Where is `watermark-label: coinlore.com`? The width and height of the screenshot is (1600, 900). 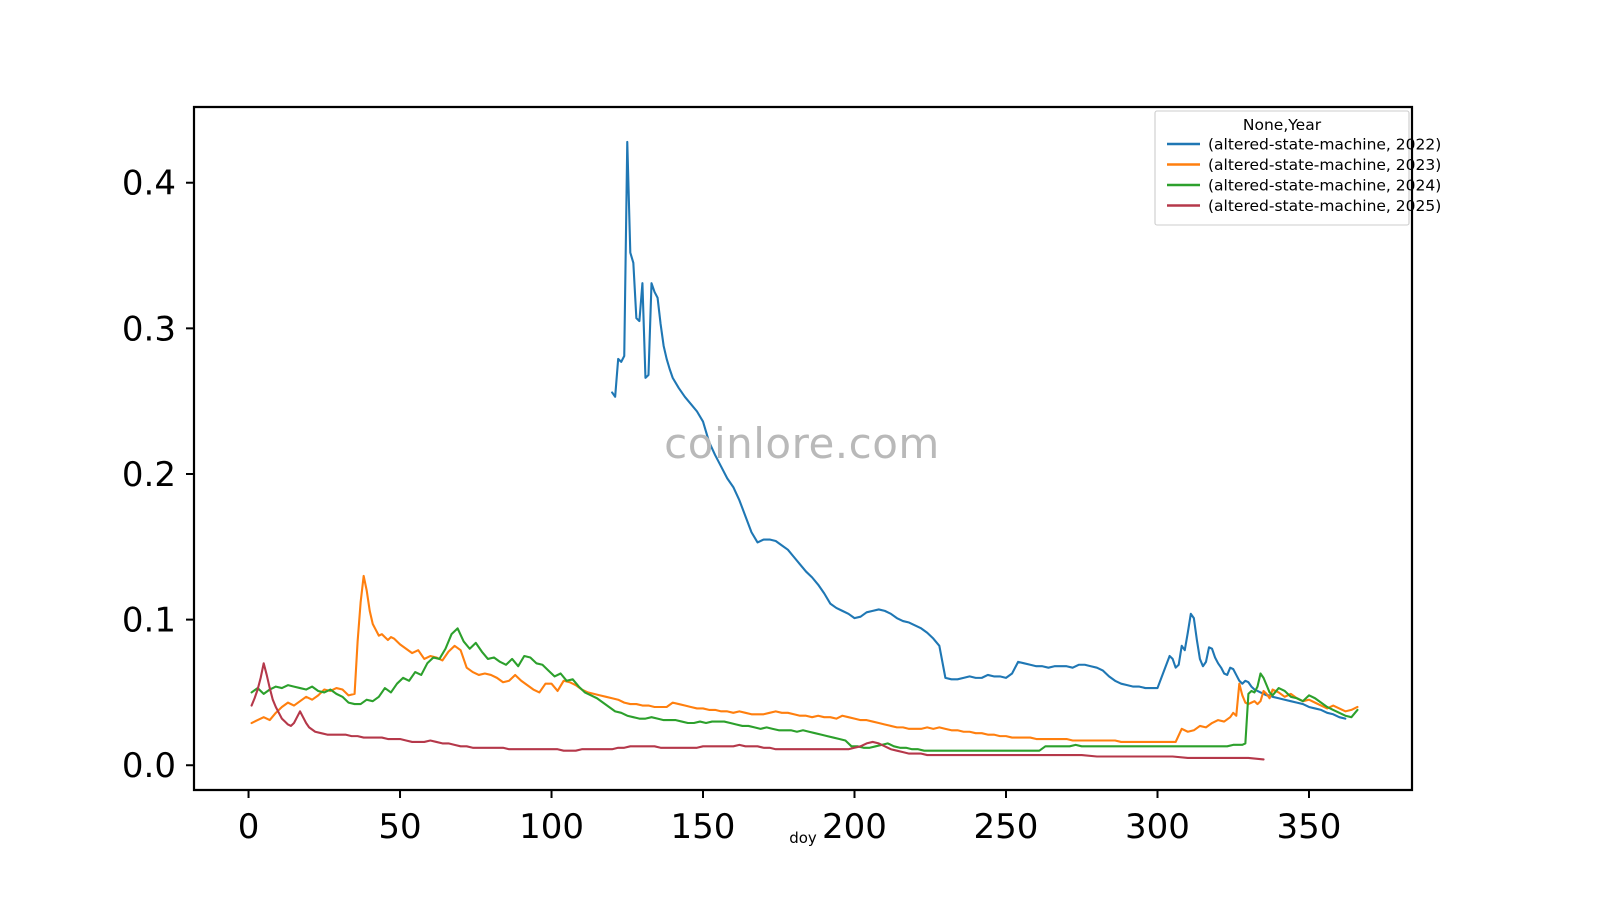 watermark-label: coinlore.com is located at coordinates (802, 443).